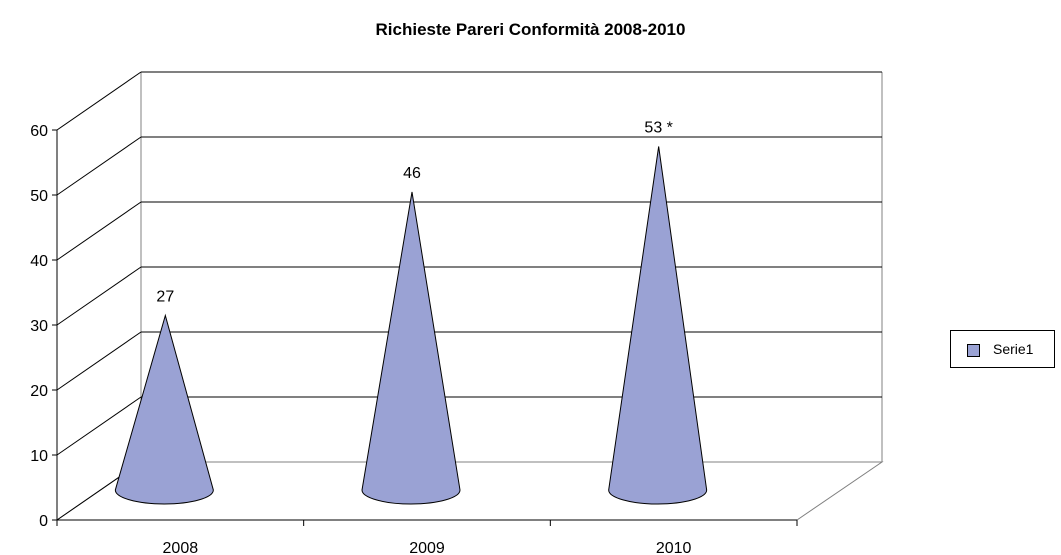 This screenshot has height=555, width=1061. Describe the element at coordinates (181, 547) in the screenshot. I see `x-tick-label: 2008` at that location.